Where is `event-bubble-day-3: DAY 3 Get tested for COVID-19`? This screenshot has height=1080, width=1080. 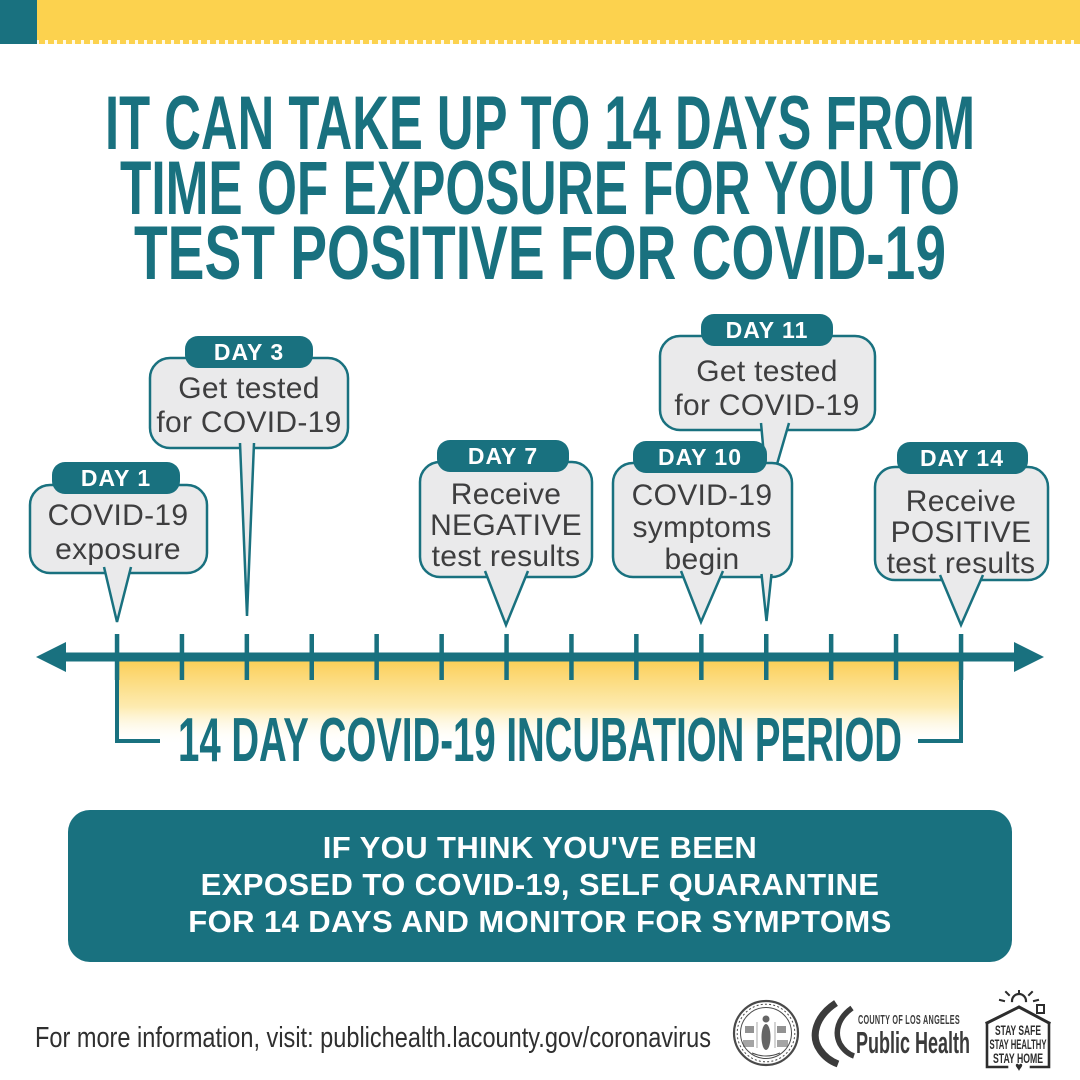
event-bubble-day-3: DAY 3 Get tested for COVID-19 is located at coordinates (249, 476).